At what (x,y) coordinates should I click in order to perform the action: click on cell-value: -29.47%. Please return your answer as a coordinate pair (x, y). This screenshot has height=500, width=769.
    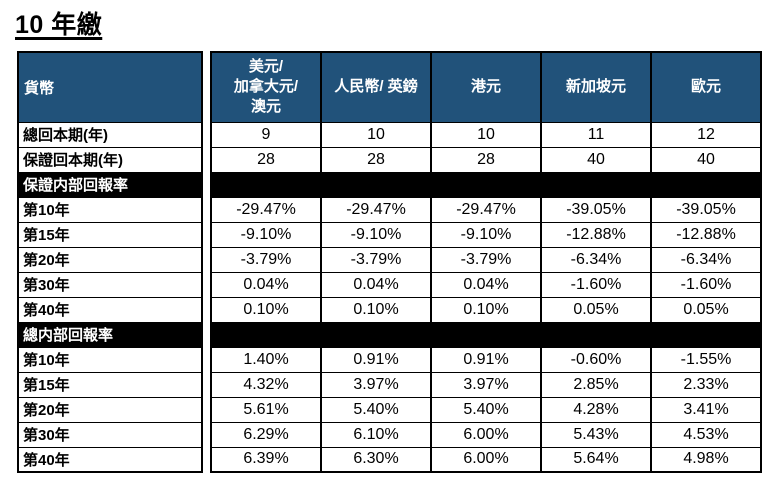
    Looking at the image, I should click on (376, 209).